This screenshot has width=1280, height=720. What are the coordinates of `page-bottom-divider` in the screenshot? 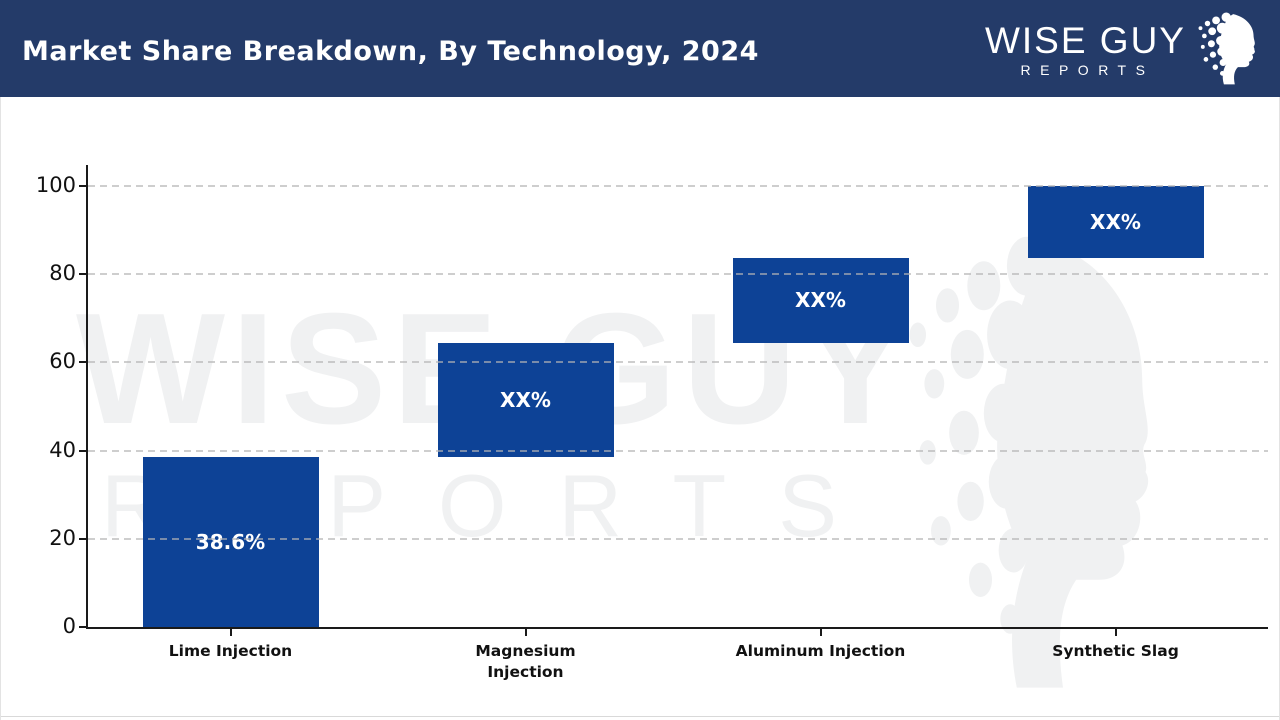 It's located at (640, 716).